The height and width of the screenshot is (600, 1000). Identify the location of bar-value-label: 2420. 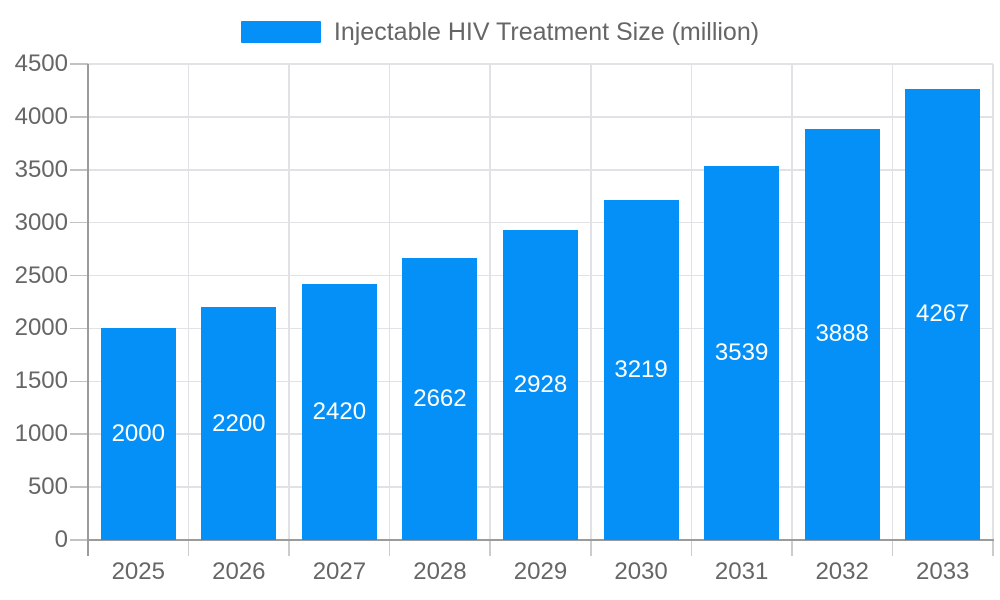
(339, 411).